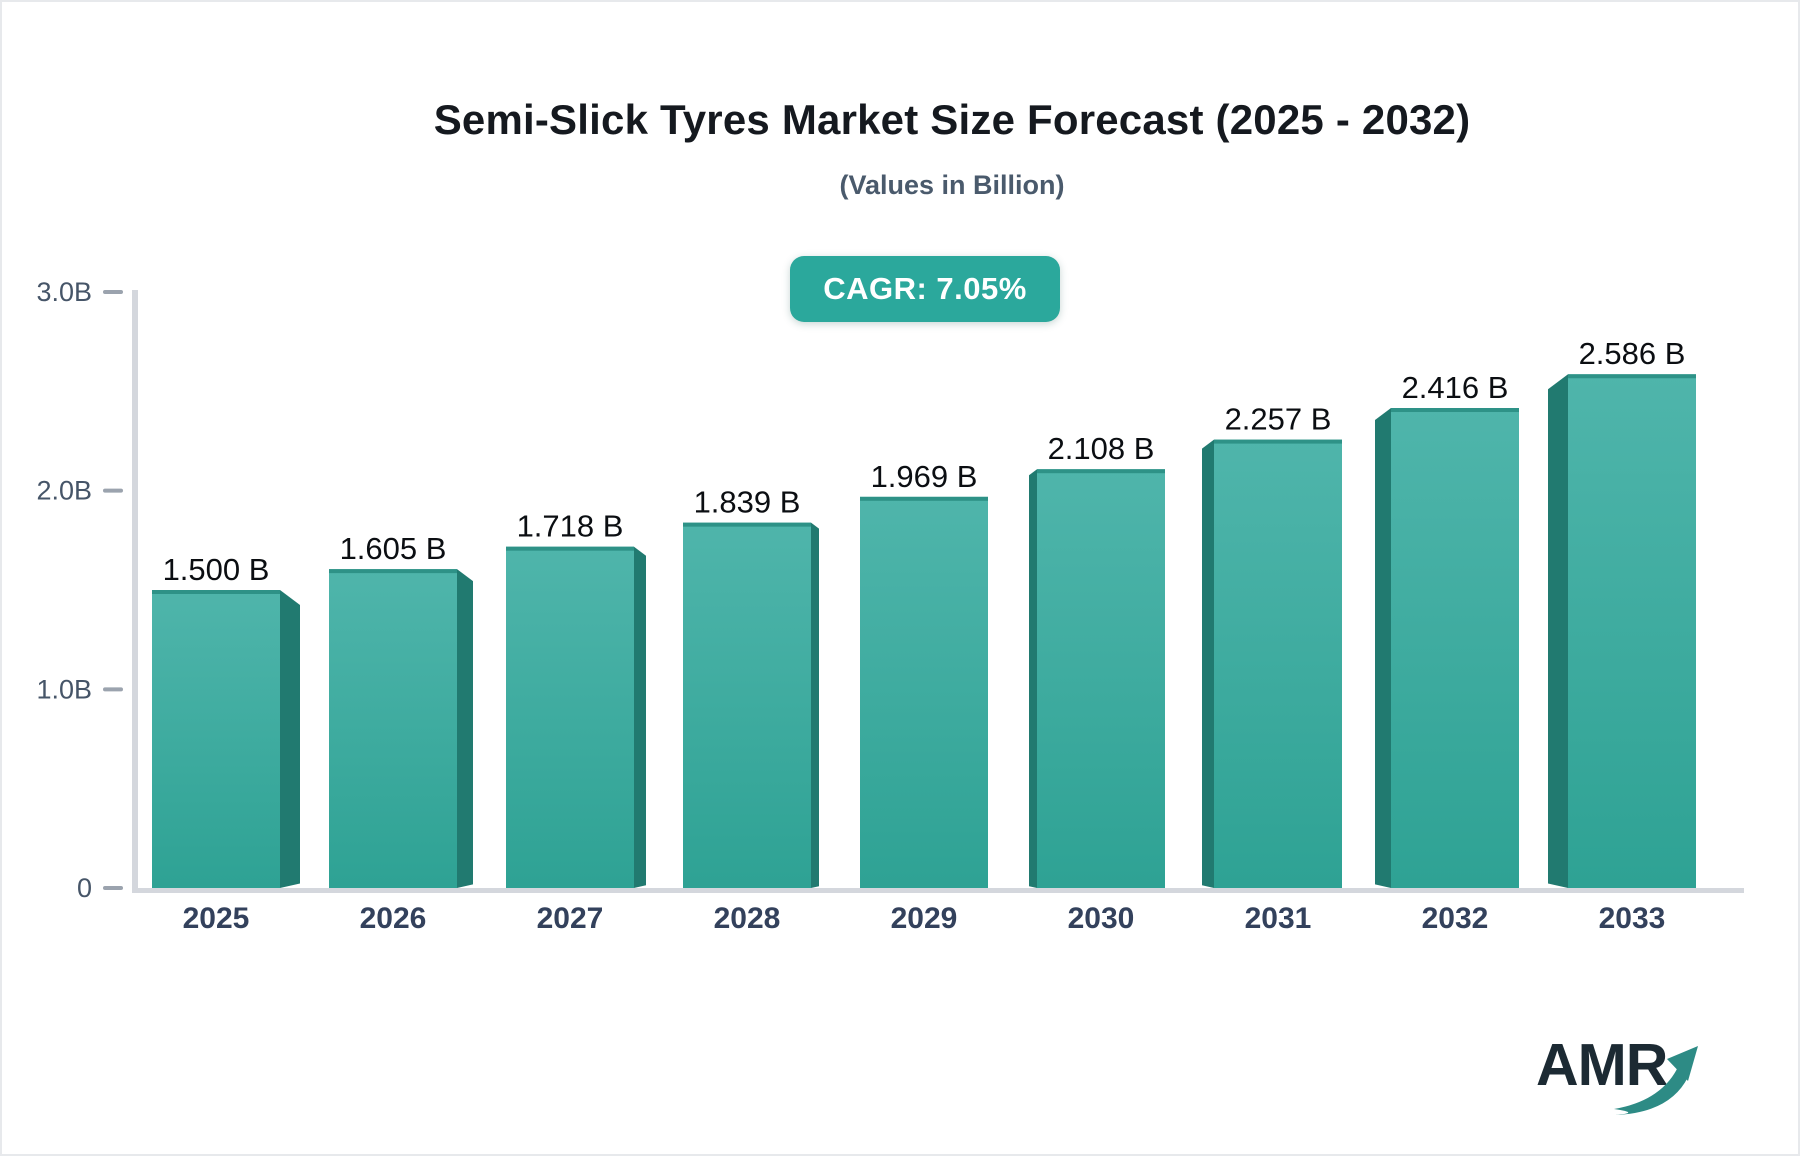 The width and height of the screenshot is (1800, 1156). I want to click on bar-group-2026: 1.605 B 2026, so click(401, 733).